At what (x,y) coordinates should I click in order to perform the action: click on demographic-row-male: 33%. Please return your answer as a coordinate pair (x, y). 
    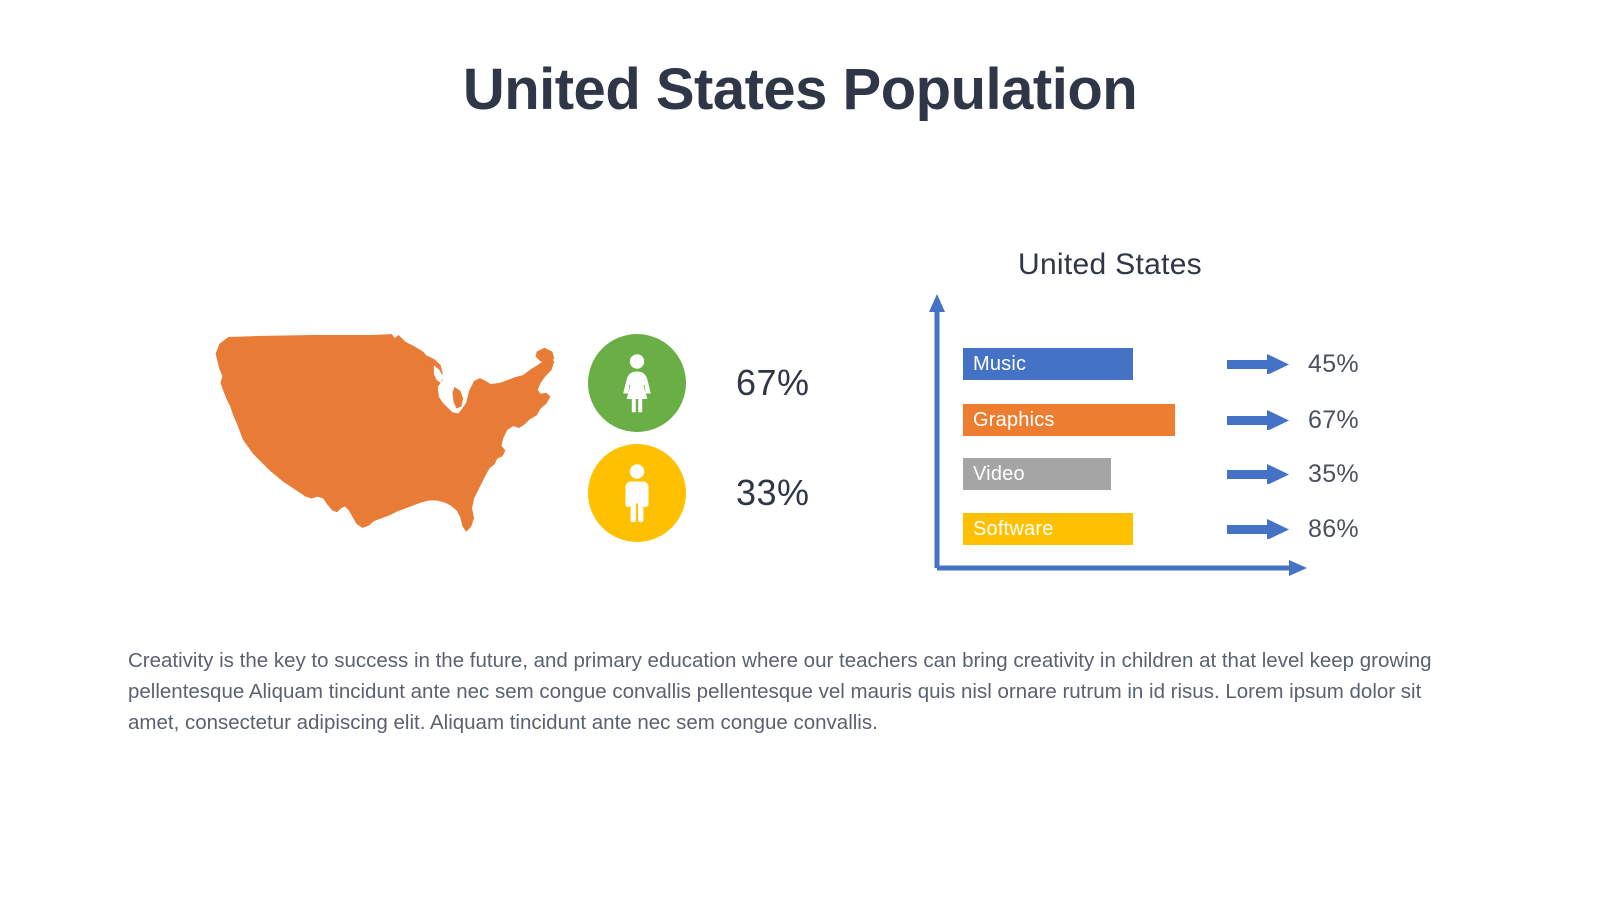
    Looking at the image, I should click on (718, 493).